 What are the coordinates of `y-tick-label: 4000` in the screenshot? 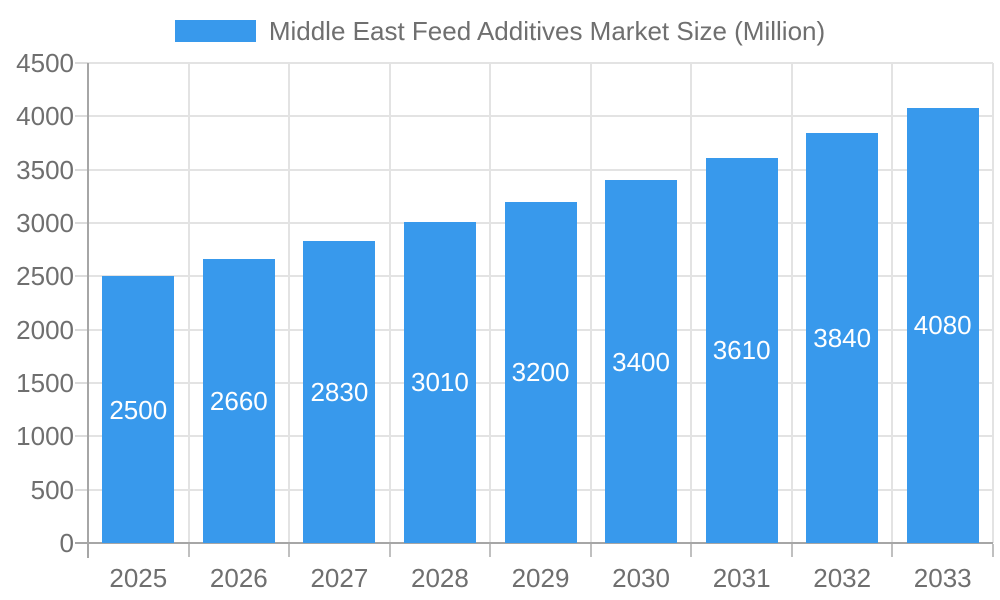 It's located at (45, 116).